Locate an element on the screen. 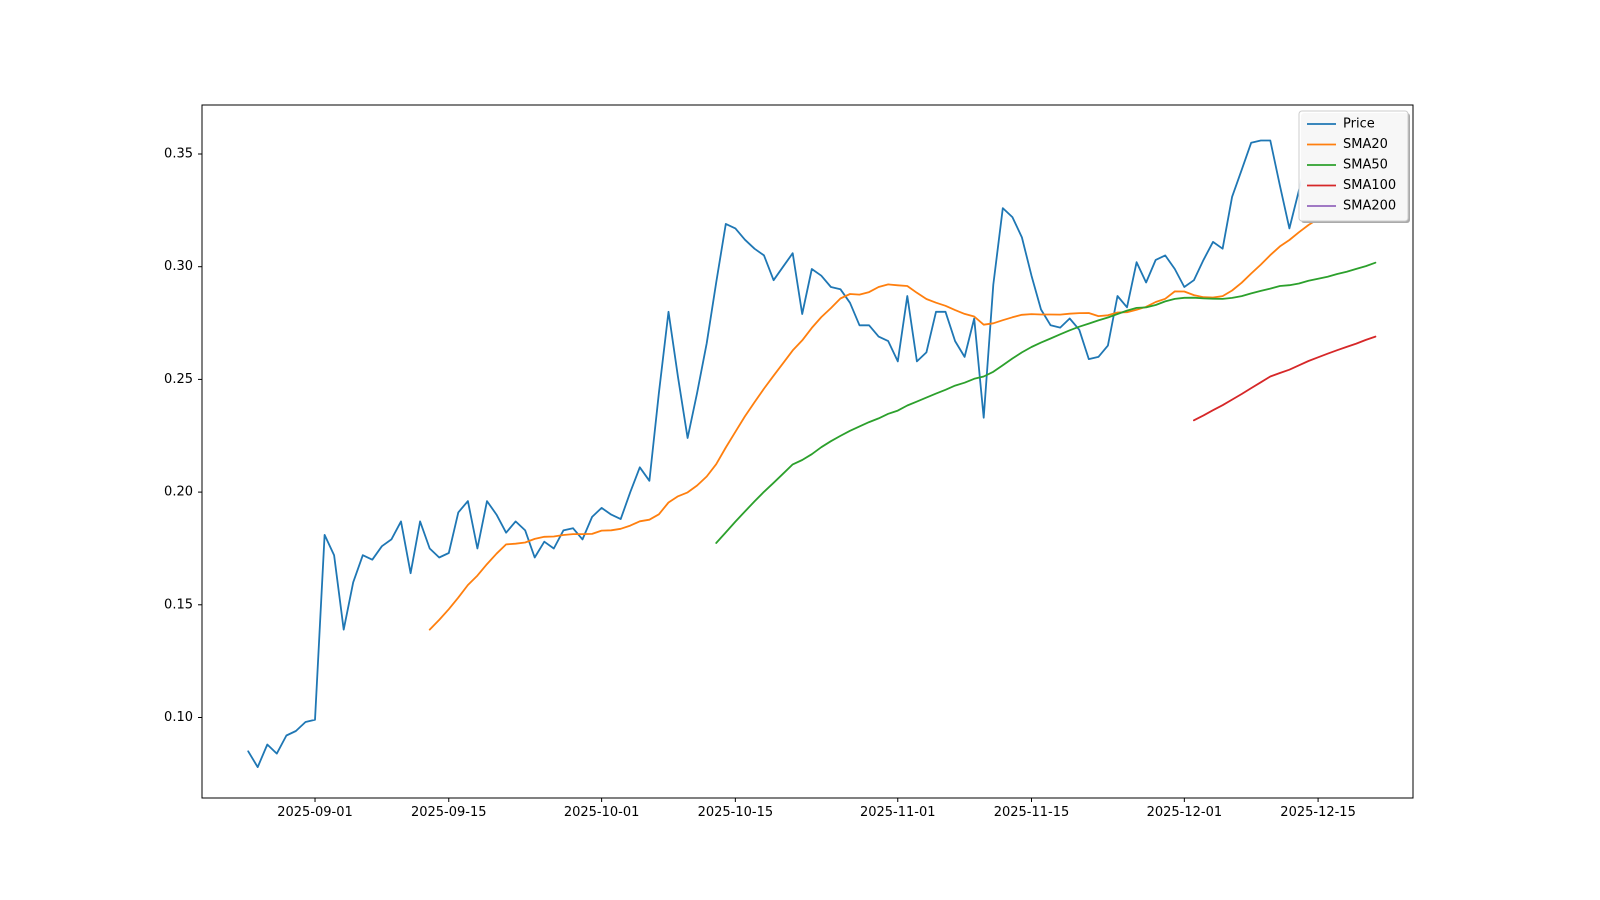 This screenshot has height=900, width=1600. x-tick-label: 2025-10-01 is located at coordinates (602, 812).